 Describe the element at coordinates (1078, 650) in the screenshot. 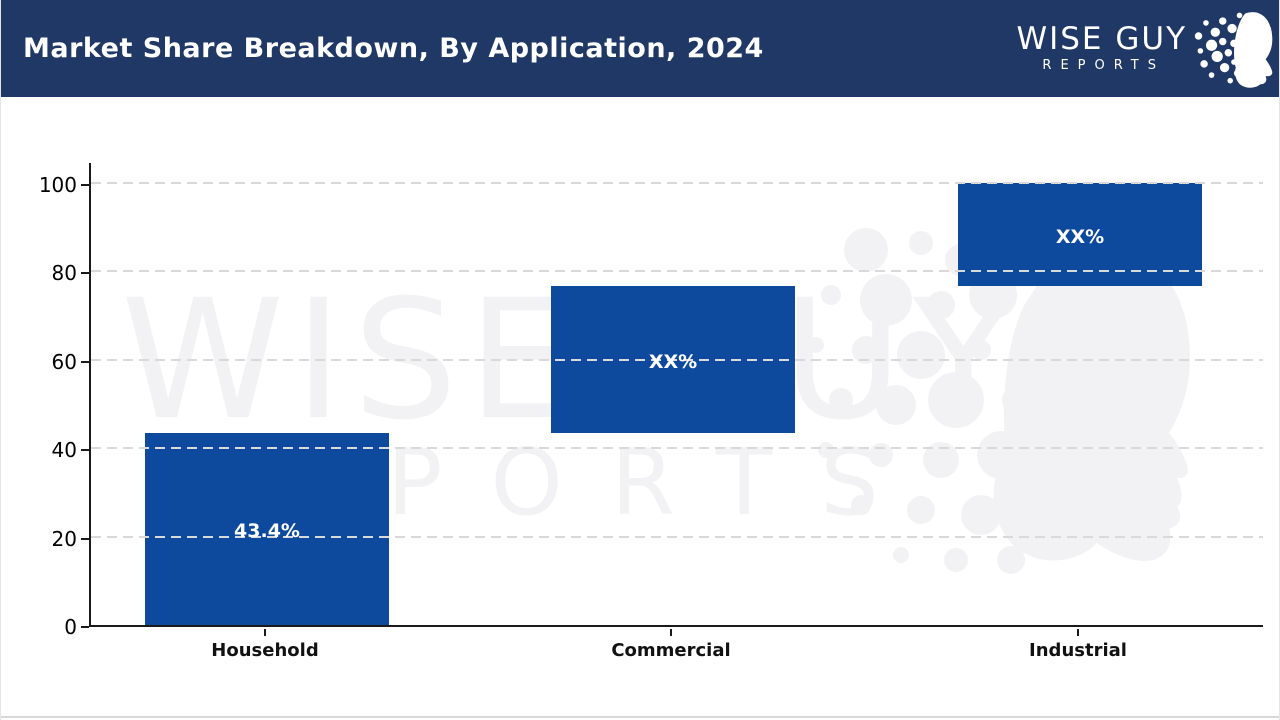

I see `x-axis-category-label: Industrial` at that location.